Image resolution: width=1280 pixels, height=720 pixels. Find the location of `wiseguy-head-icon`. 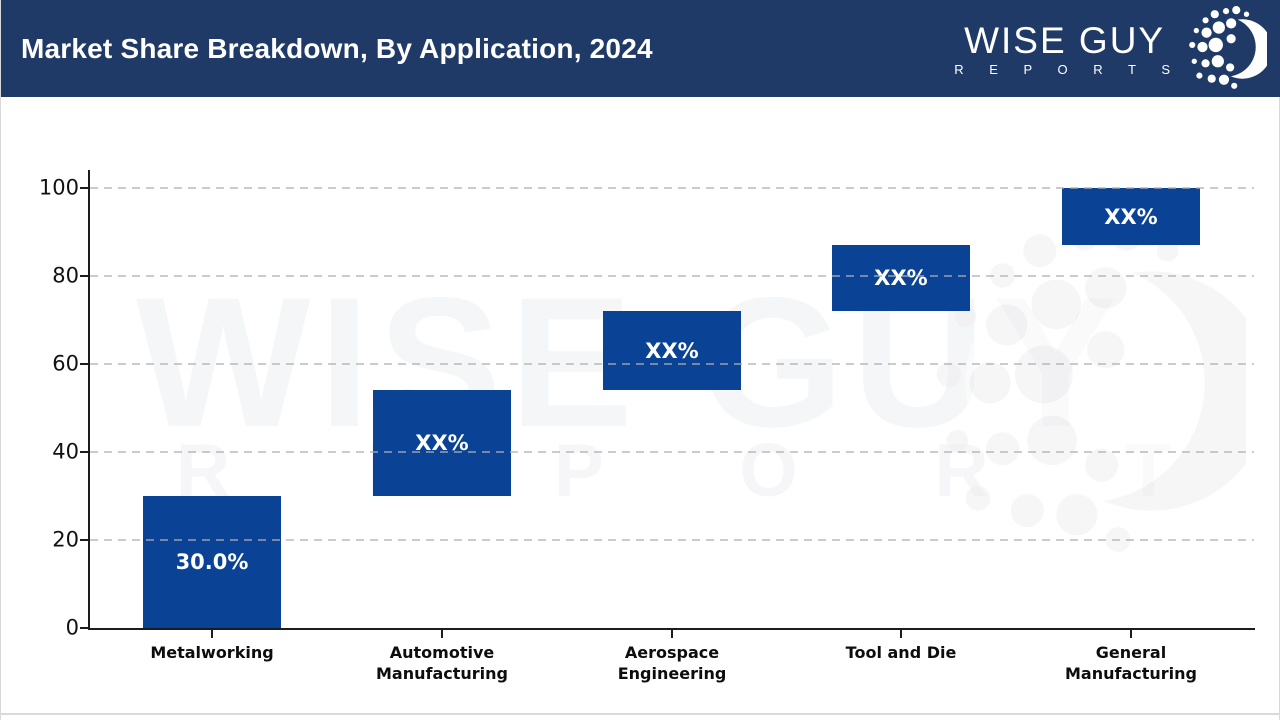

wiseguy-head-icon is located at coordinates (1228, 47).